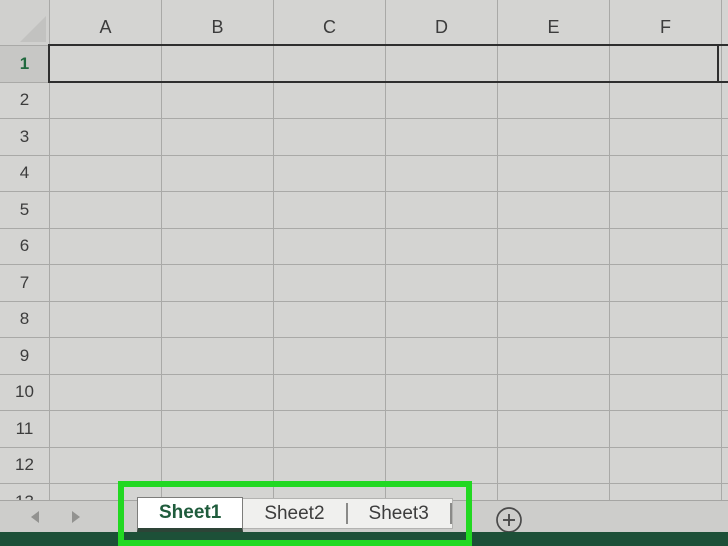  What do you see at coordinates (666, 210) in the screenshot?
I see `cell-f5` at bounding box center [666, 210].